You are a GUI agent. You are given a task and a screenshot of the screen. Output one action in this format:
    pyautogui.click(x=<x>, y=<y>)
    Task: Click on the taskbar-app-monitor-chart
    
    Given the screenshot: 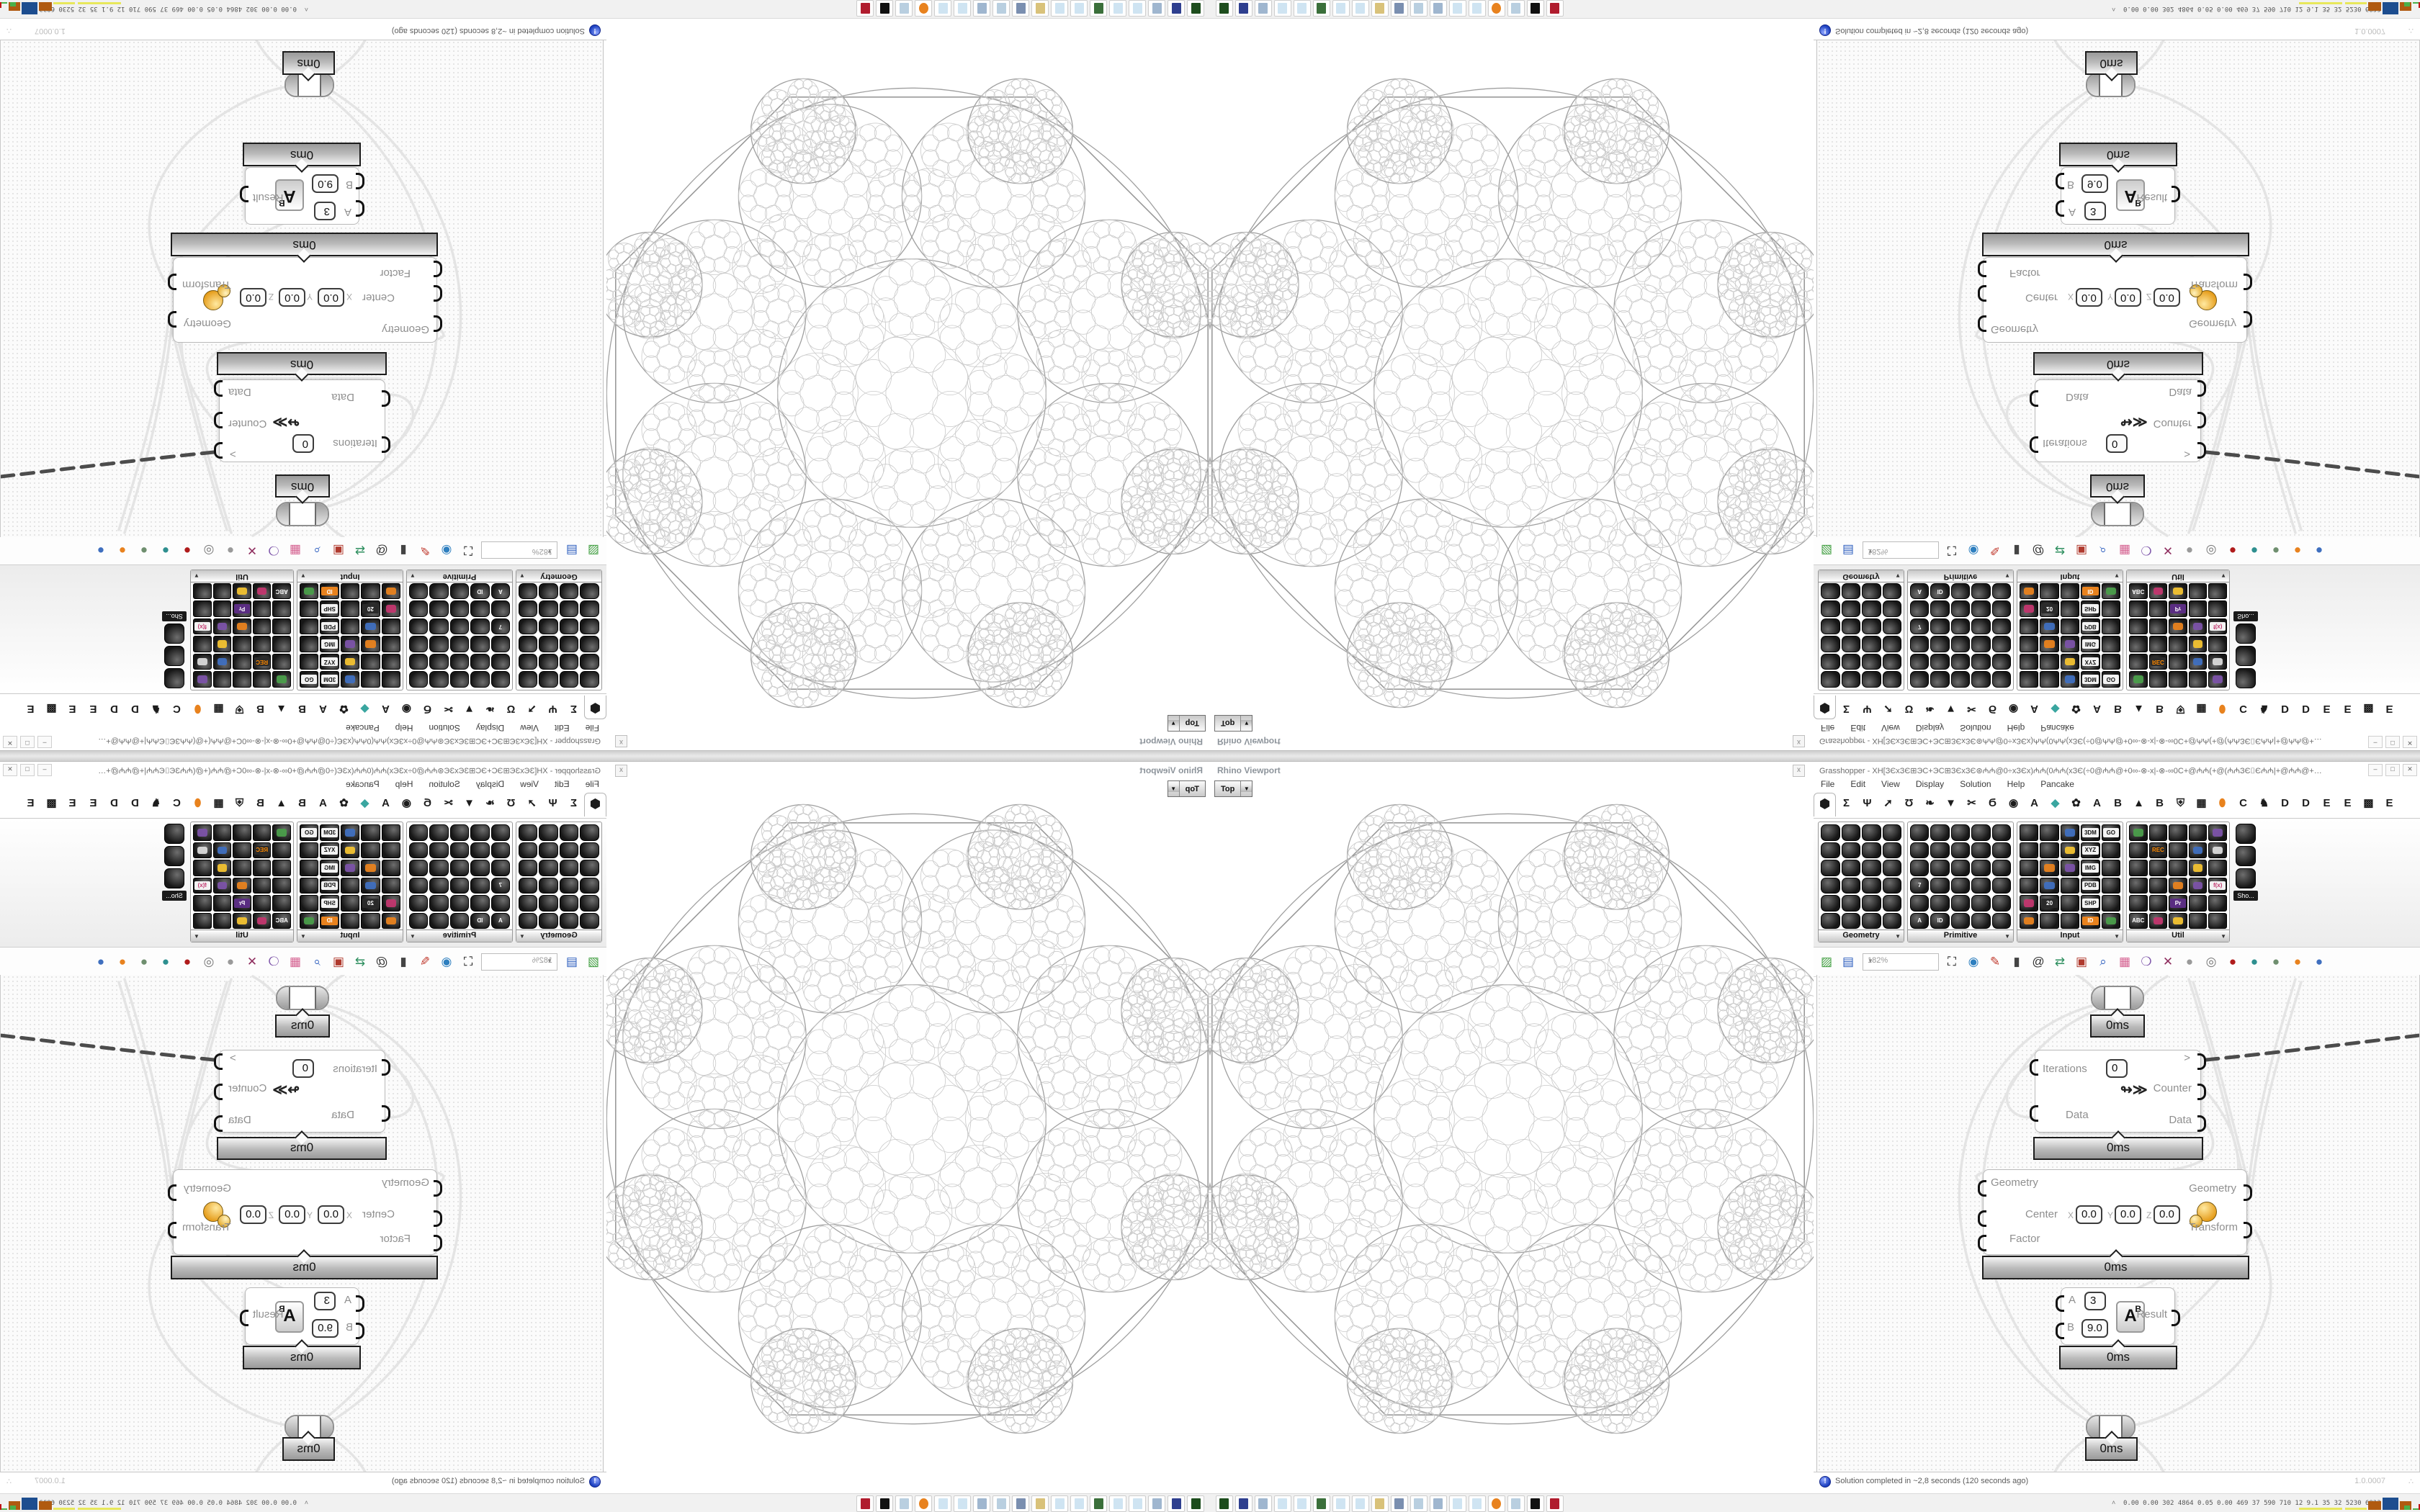 What is the action you would take?
    pyautogui.click(x=1321, y=8)
    